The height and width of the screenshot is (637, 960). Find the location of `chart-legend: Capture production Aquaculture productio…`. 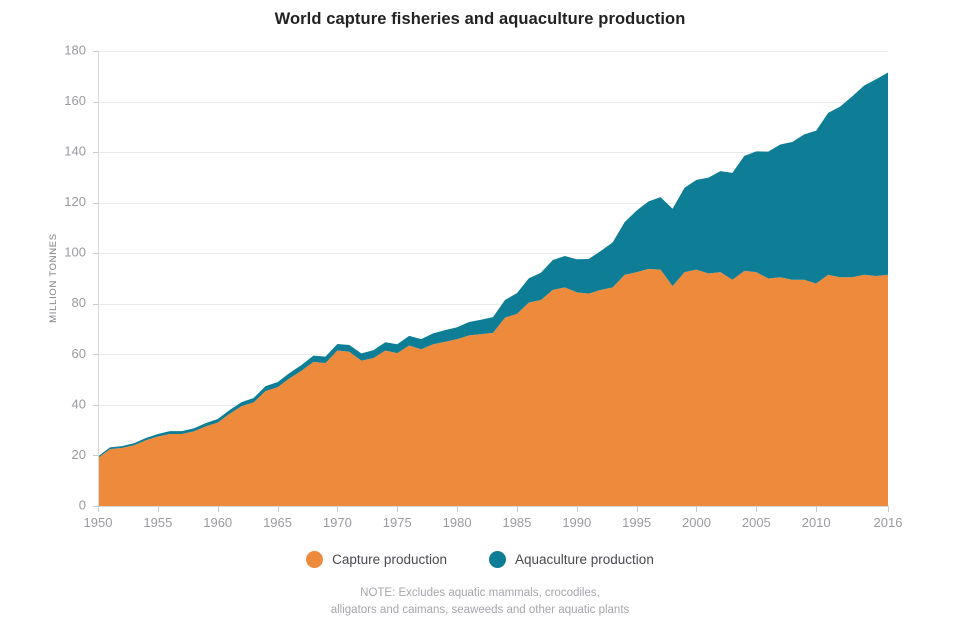

chart-legend: Capture production Aquaculture productio… is located at coordinates (480, 559).